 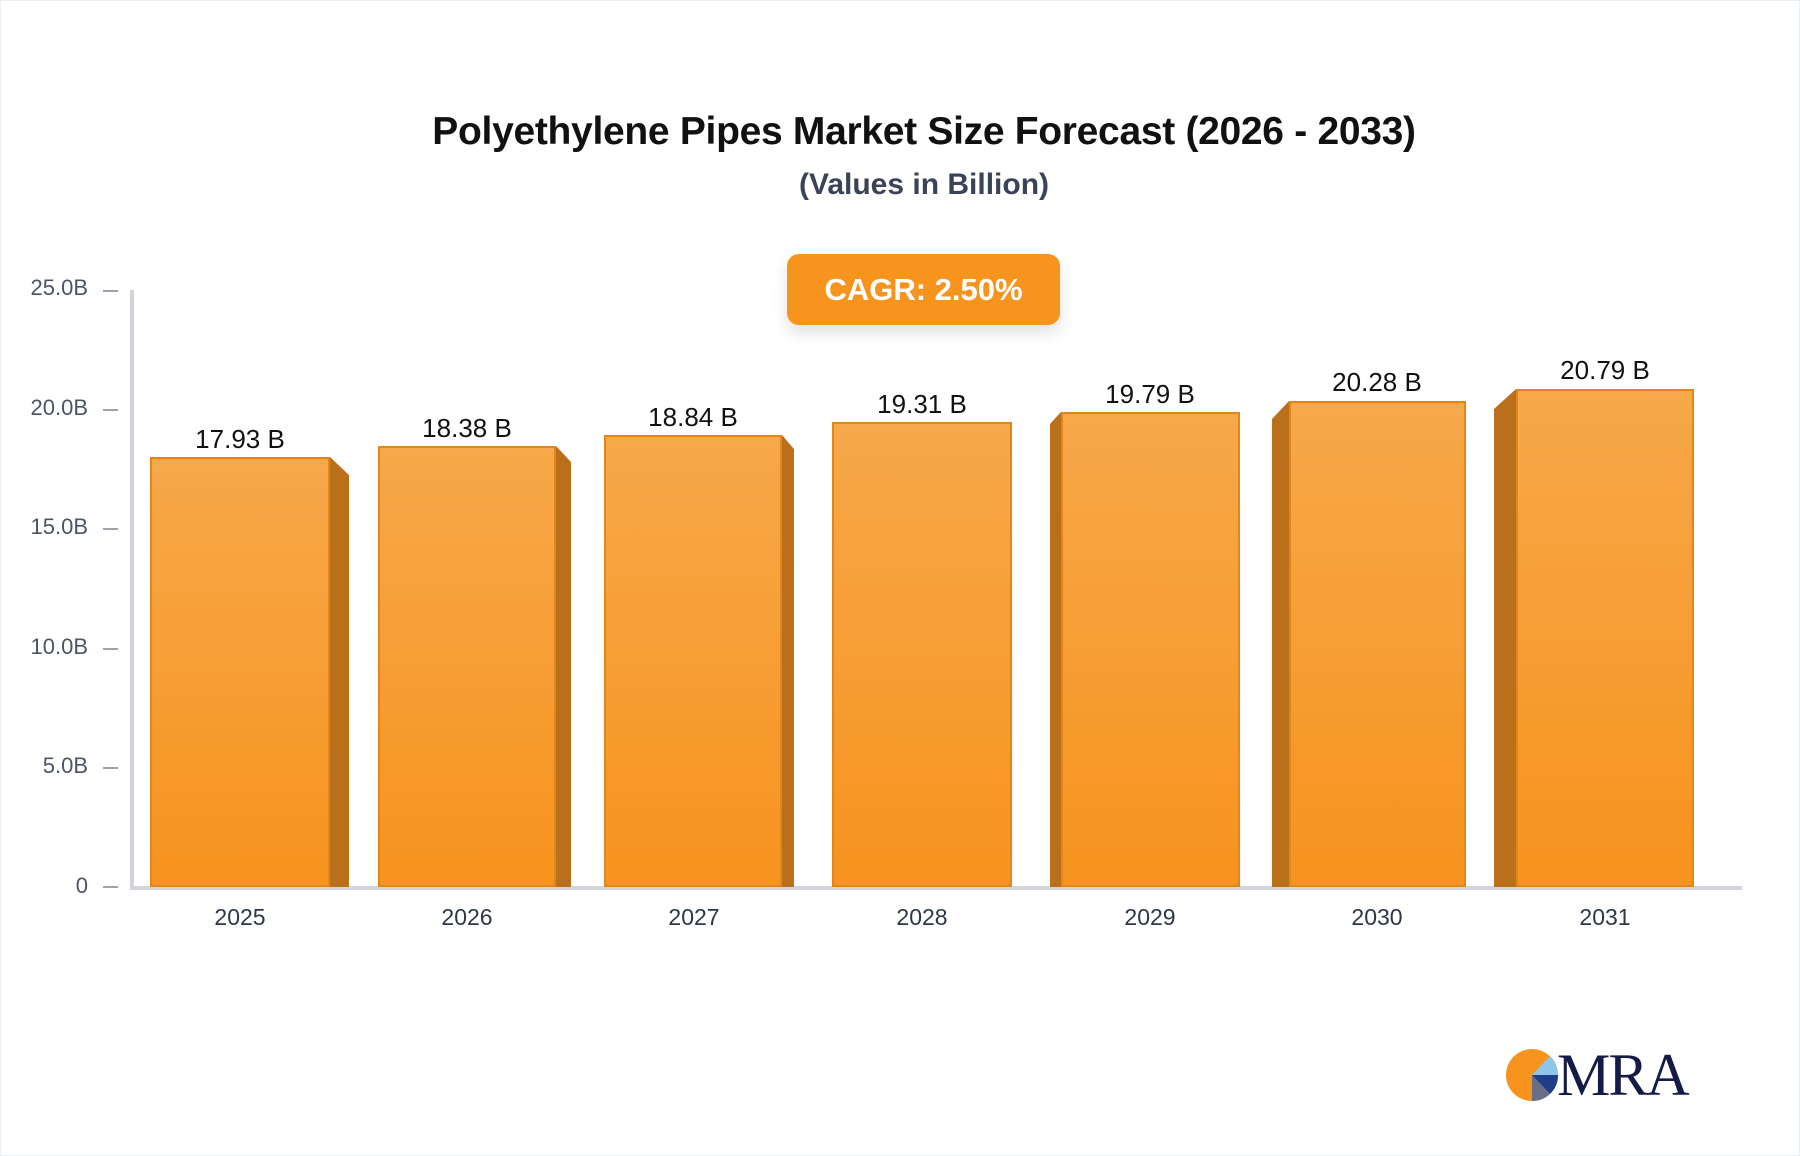 I want to click on bar-2031-side, so click(x=1505, y=638).